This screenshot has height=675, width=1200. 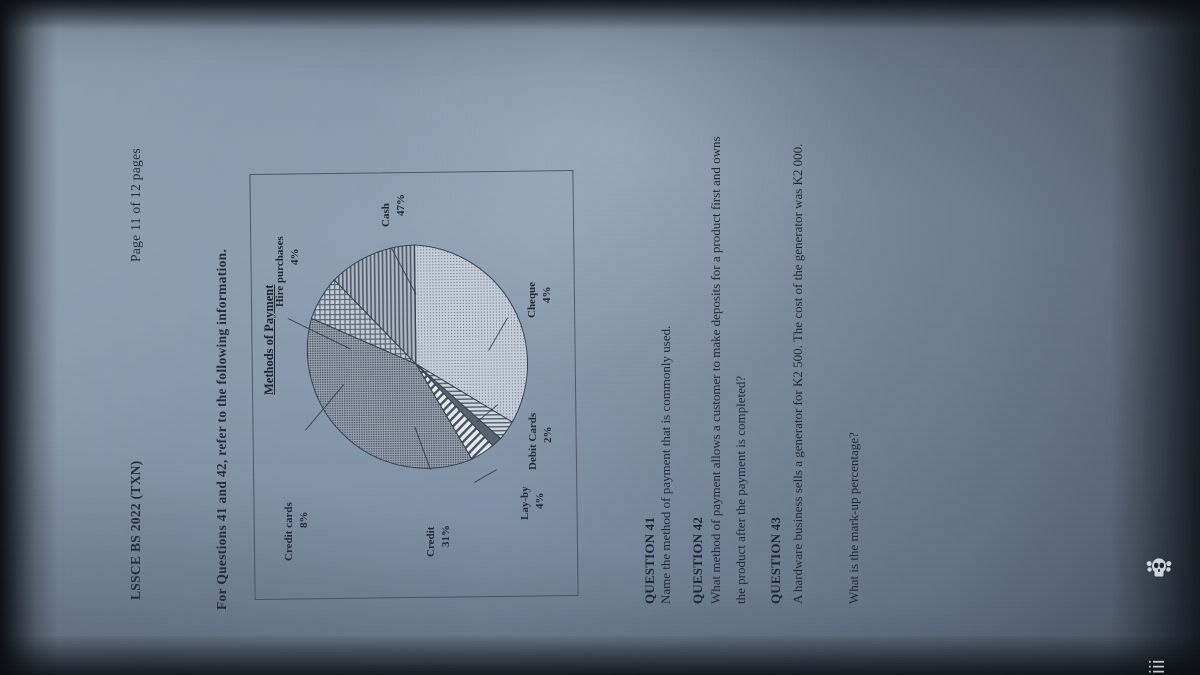 What do you see at coordinates (525, 503) in the screenshot?
I see `pie-label-lay-by-name: Lay-by` at bounding box center [525, 503].